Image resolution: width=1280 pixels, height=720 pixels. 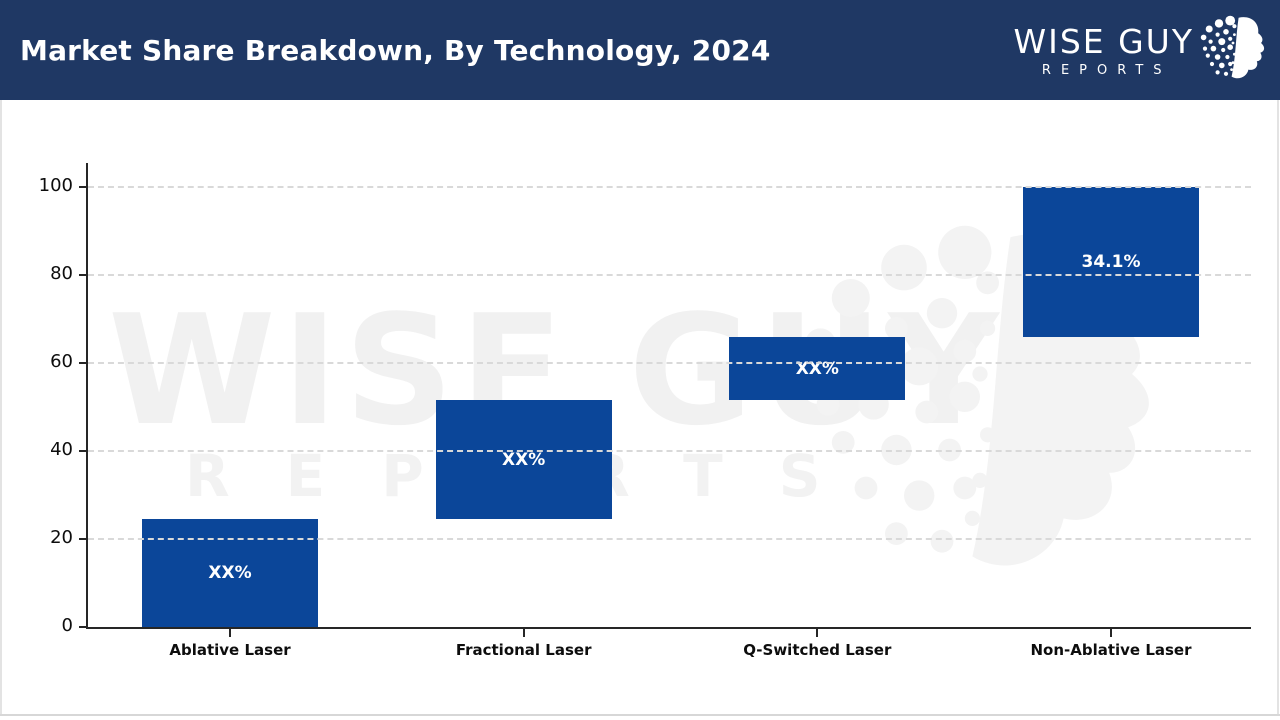 What do you see at coordinates (55, 185) in the screenshot?
I see `y-tick-label: 100` at bounding box center [55, 185].